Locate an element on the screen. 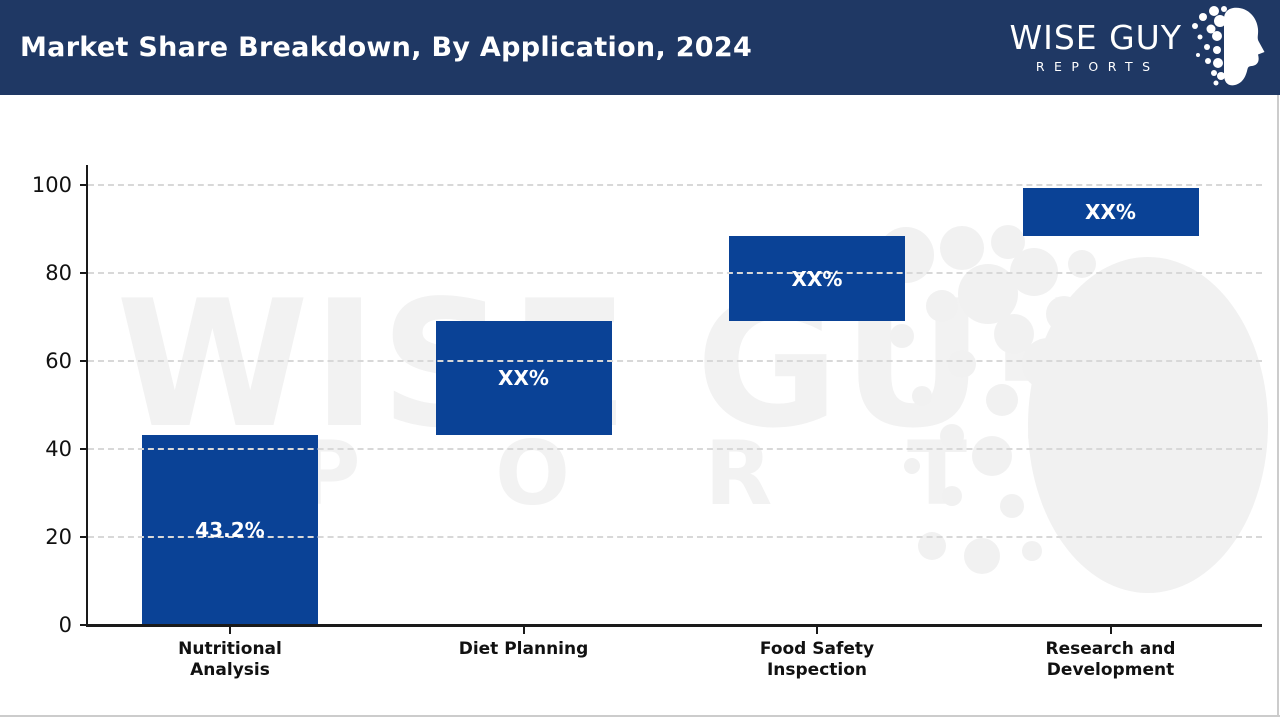 The width and height of the screenshot is (1280, 720). y-tick-label: 40 is located at coordinates (58, 449).